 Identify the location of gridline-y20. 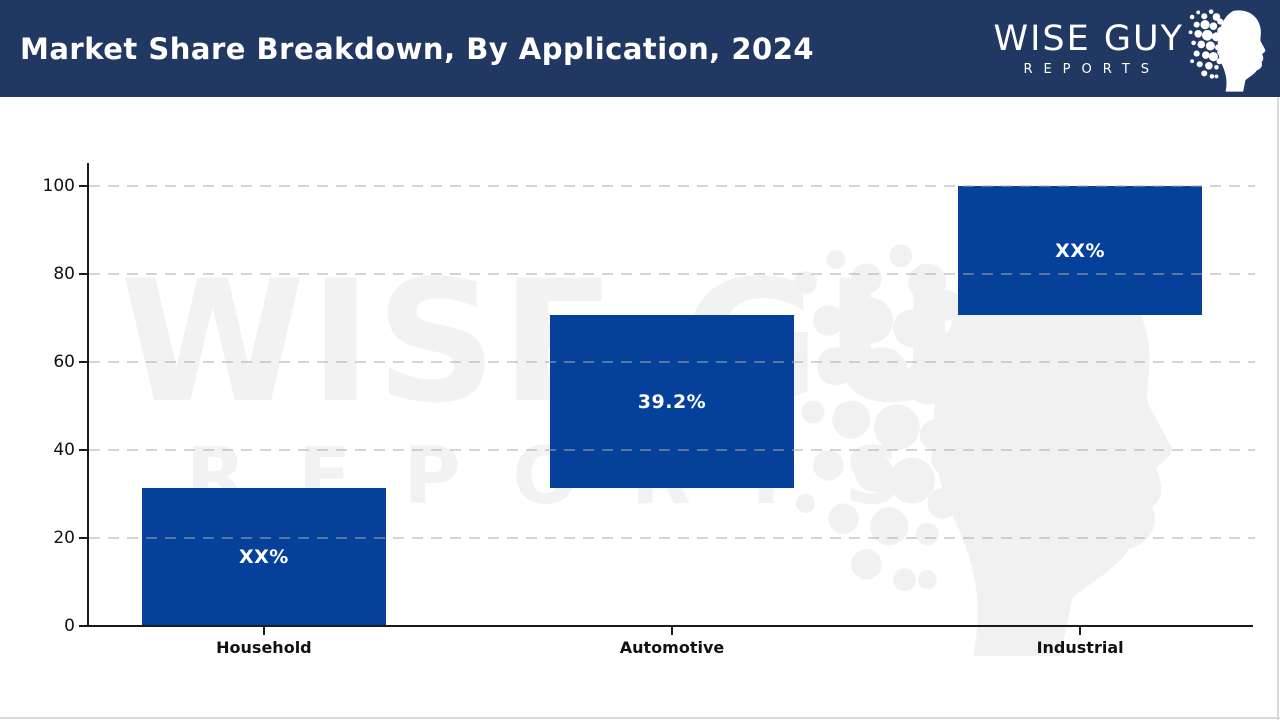
(672, 538).